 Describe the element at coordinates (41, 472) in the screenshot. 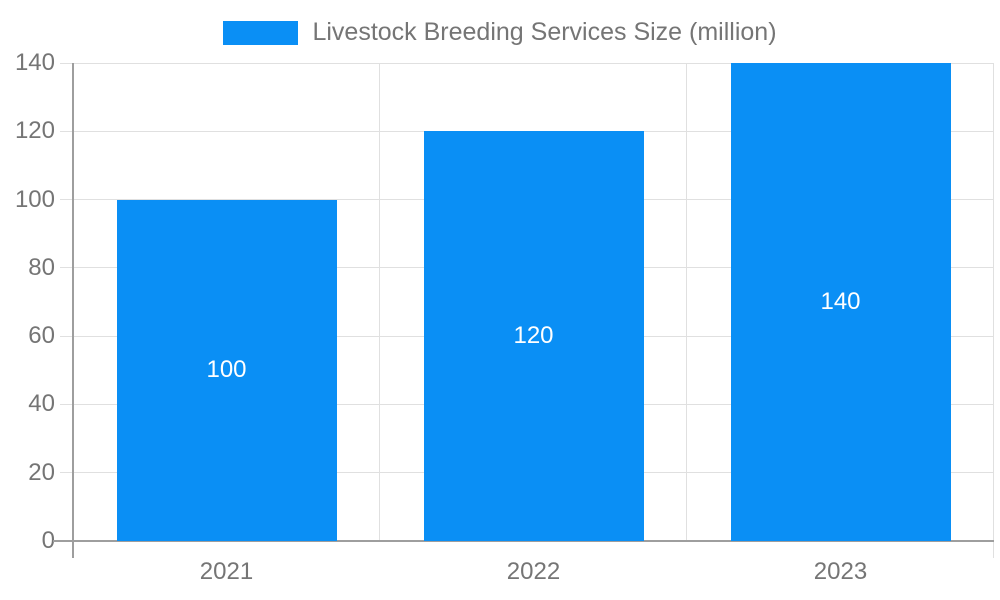

I see `y-tick-label: 20` at that location.